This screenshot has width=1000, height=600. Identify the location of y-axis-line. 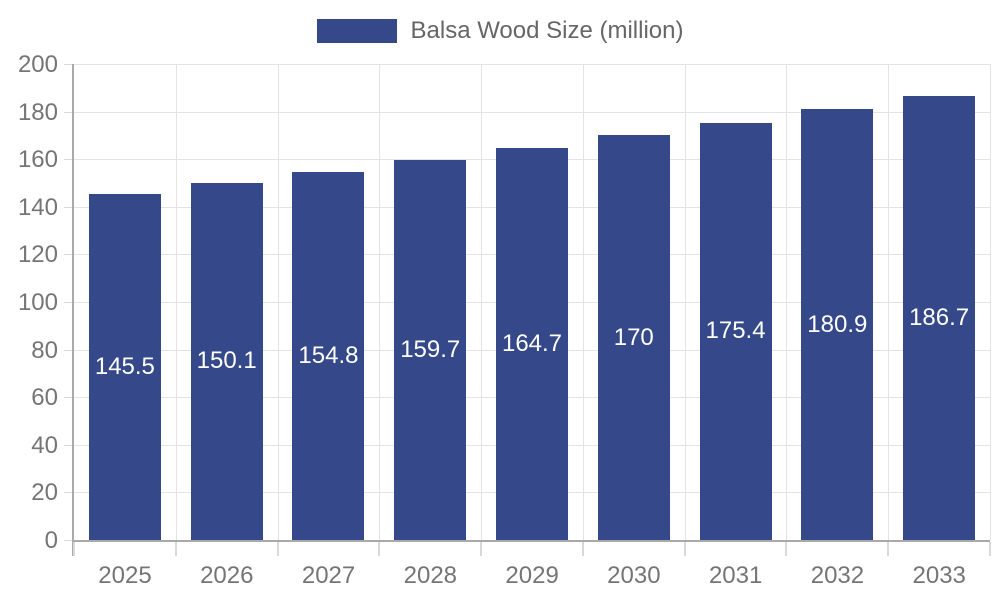
(73, 310).